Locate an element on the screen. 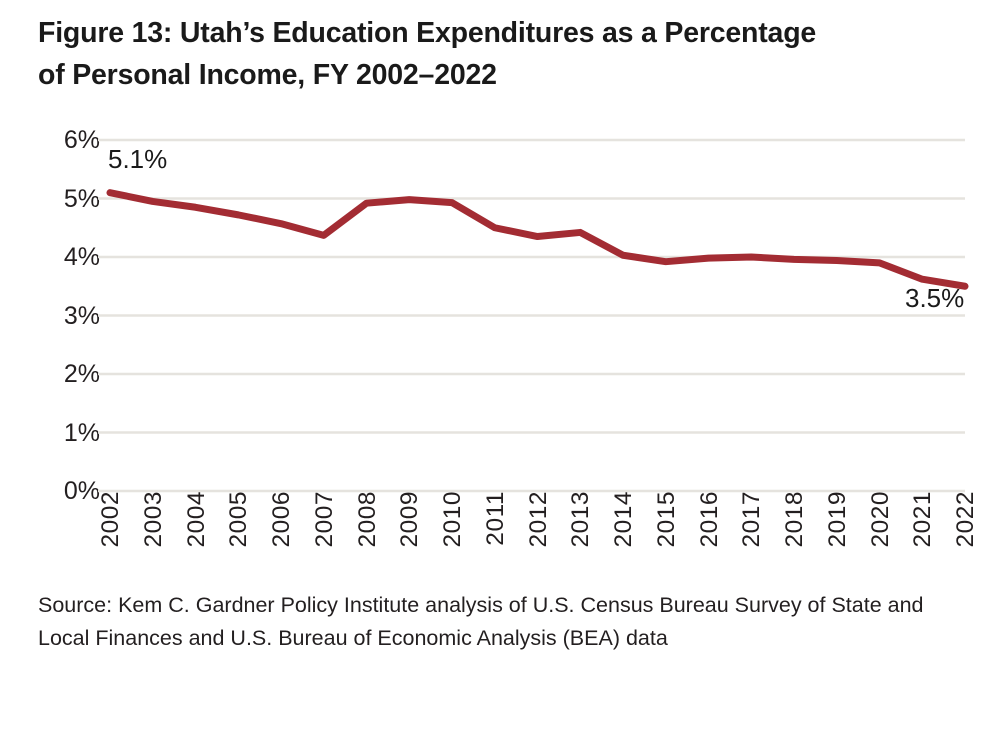  data-series-group is located at coordinates (537, 239).